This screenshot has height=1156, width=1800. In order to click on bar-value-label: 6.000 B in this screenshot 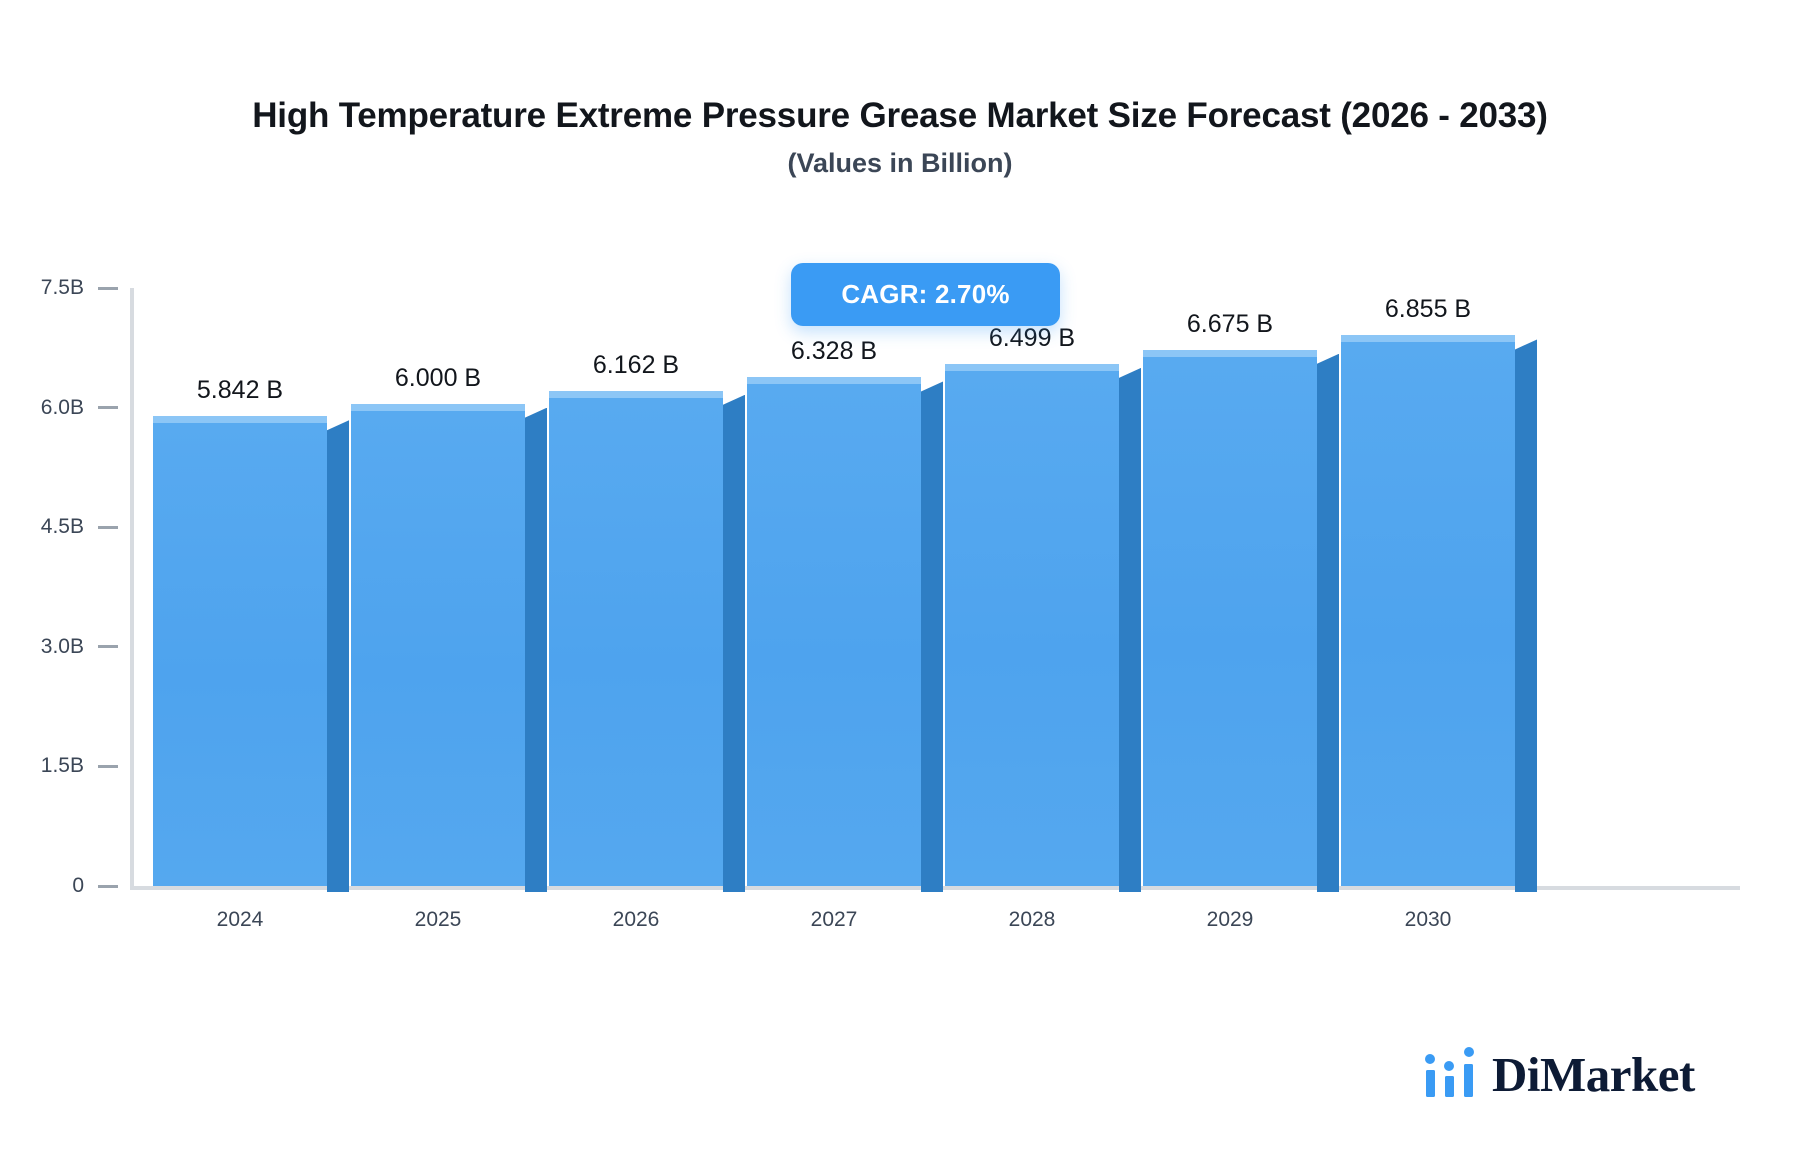, I will do `click(438, 377)`.